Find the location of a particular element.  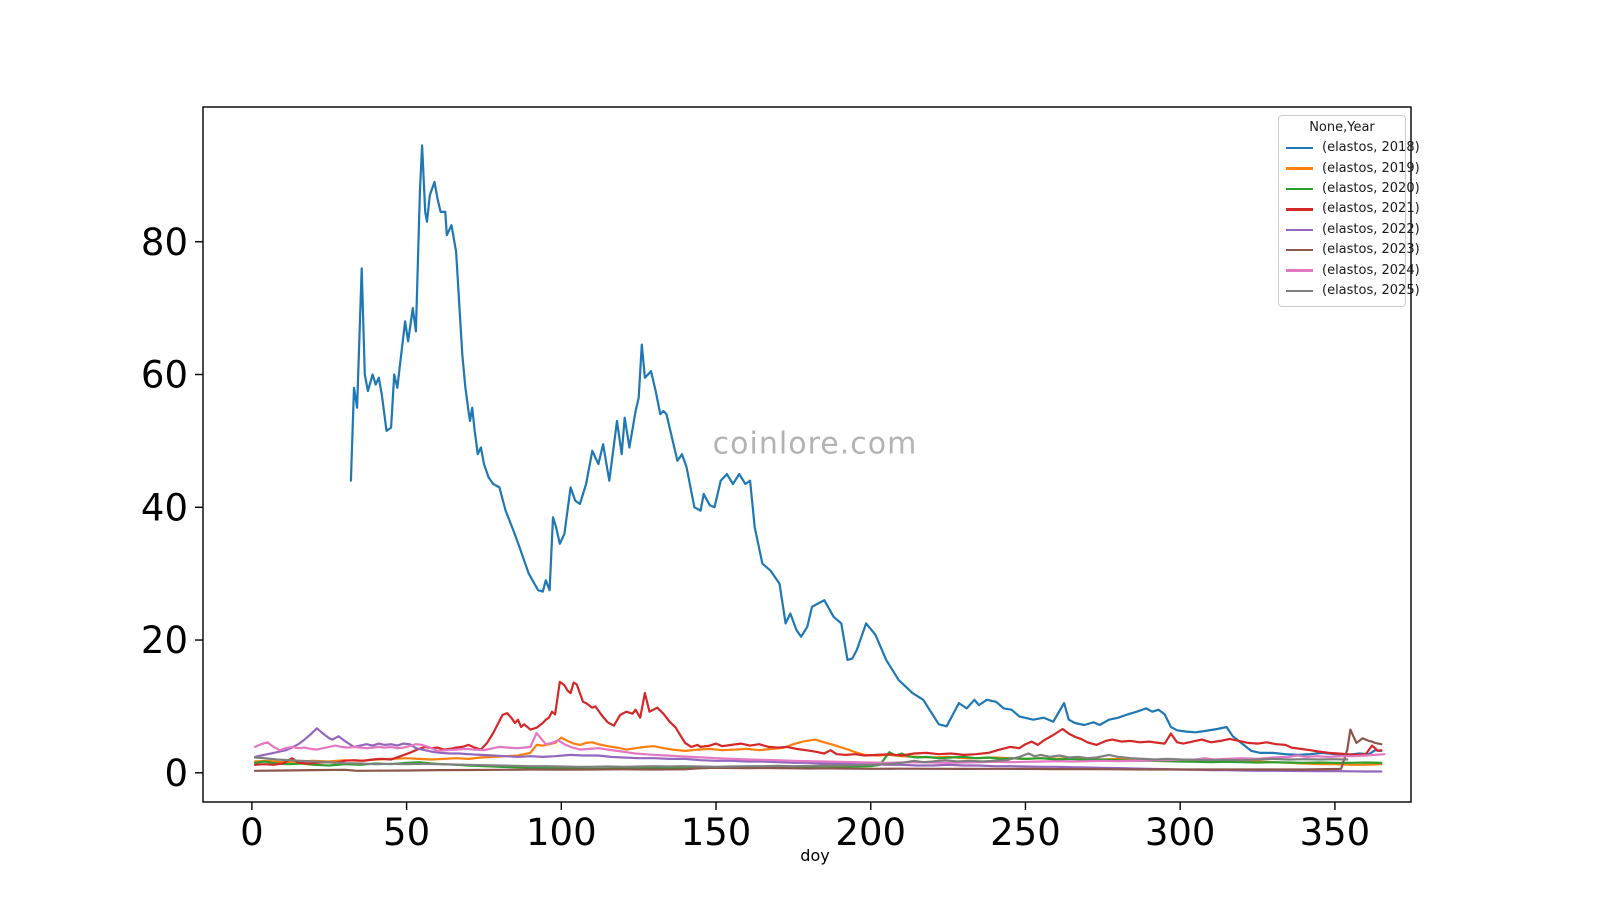

legend-entry: (elastos, 2023) is located at coordinates (1349, 250).